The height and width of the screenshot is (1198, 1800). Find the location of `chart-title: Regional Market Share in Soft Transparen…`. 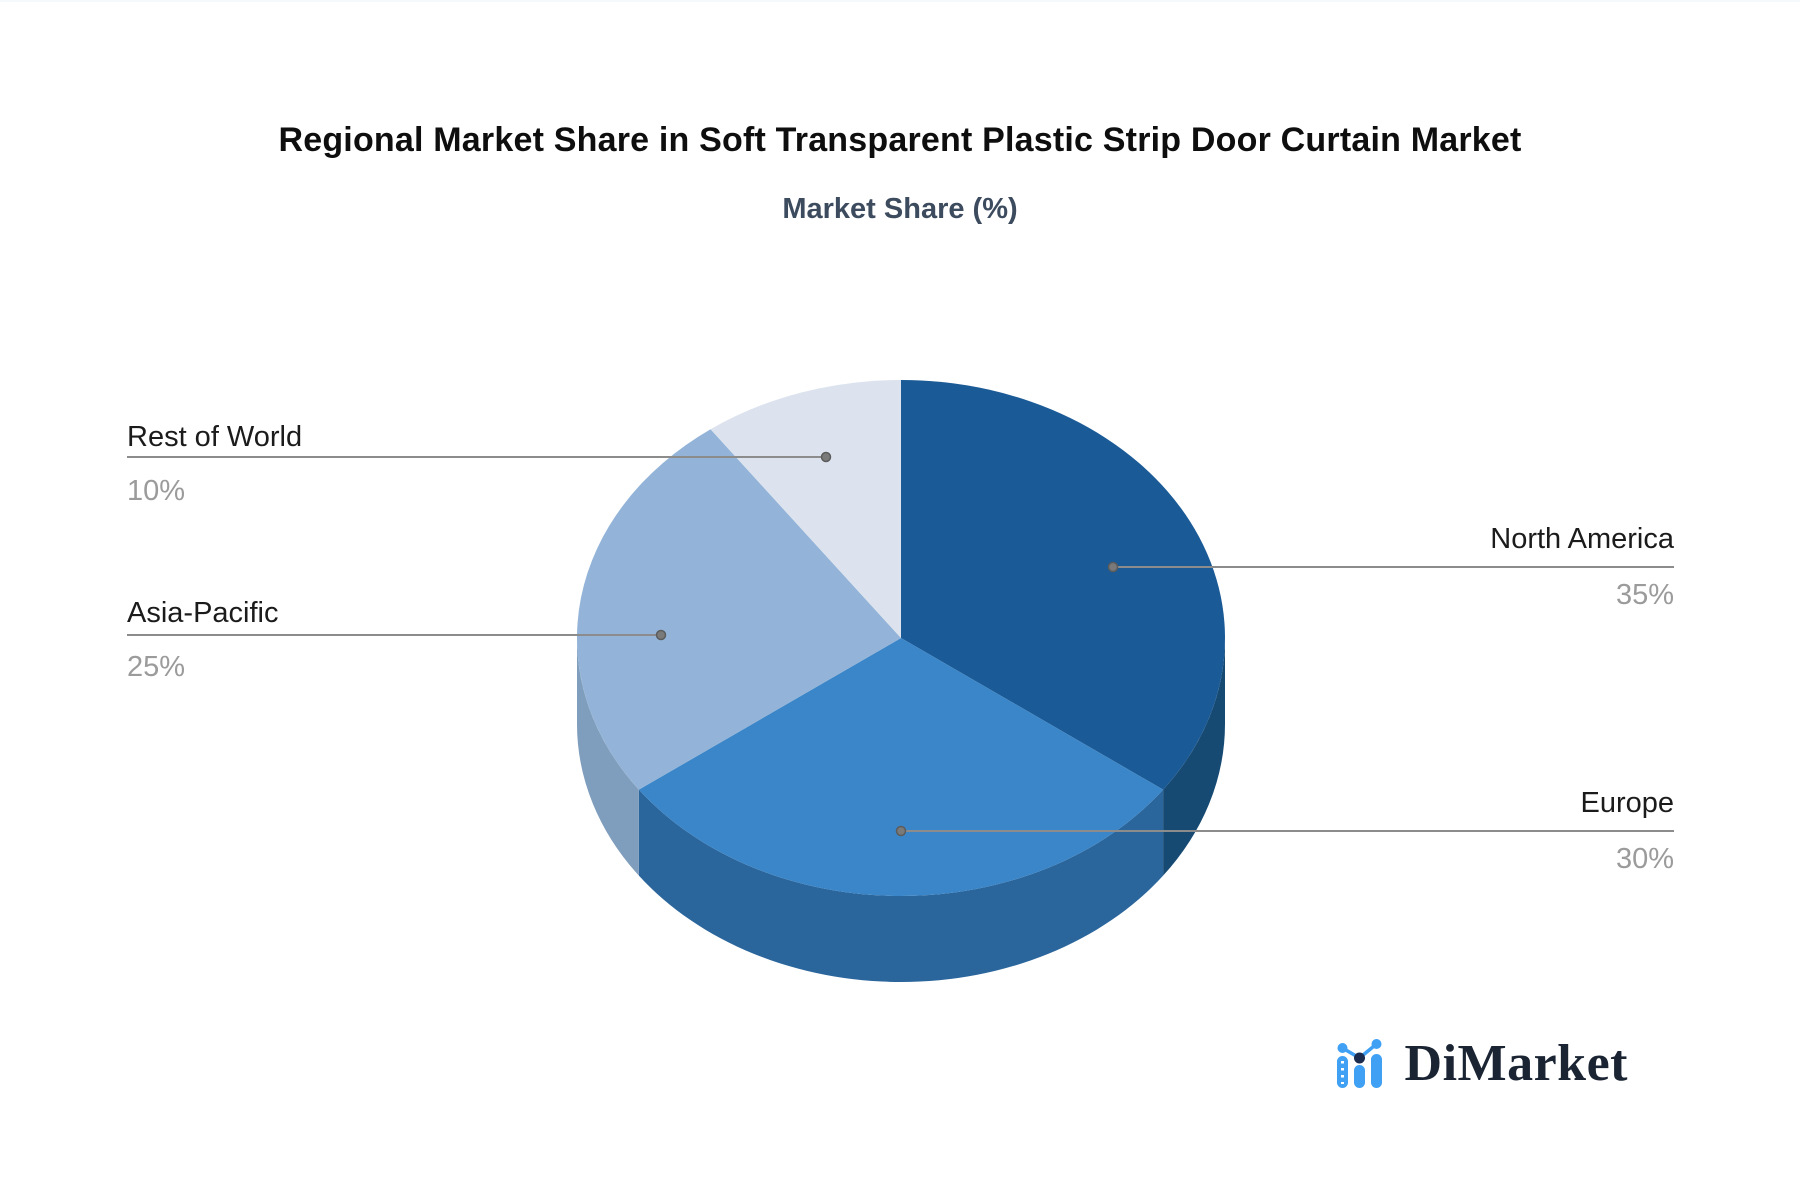

chart-title: Regional Market Share in Soft Transparen… is located at coordinates (900, 140).